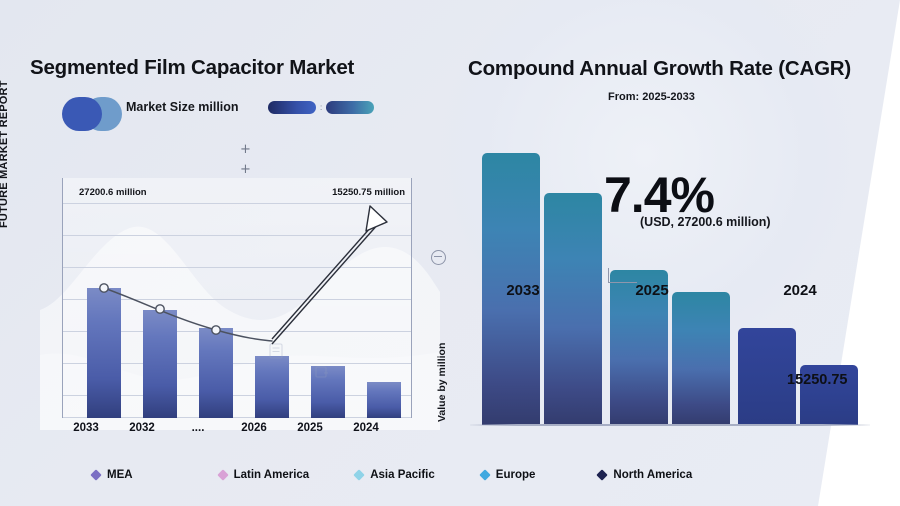  I want to click on legend-label: Europe, so click(515, 475).